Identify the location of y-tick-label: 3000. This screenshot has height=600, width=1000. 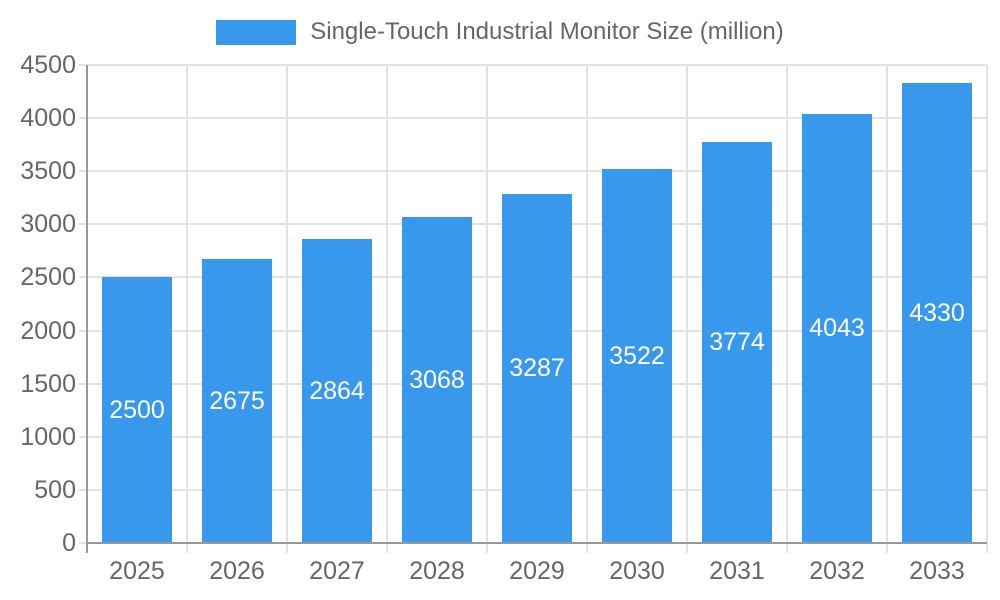
(48, 224).